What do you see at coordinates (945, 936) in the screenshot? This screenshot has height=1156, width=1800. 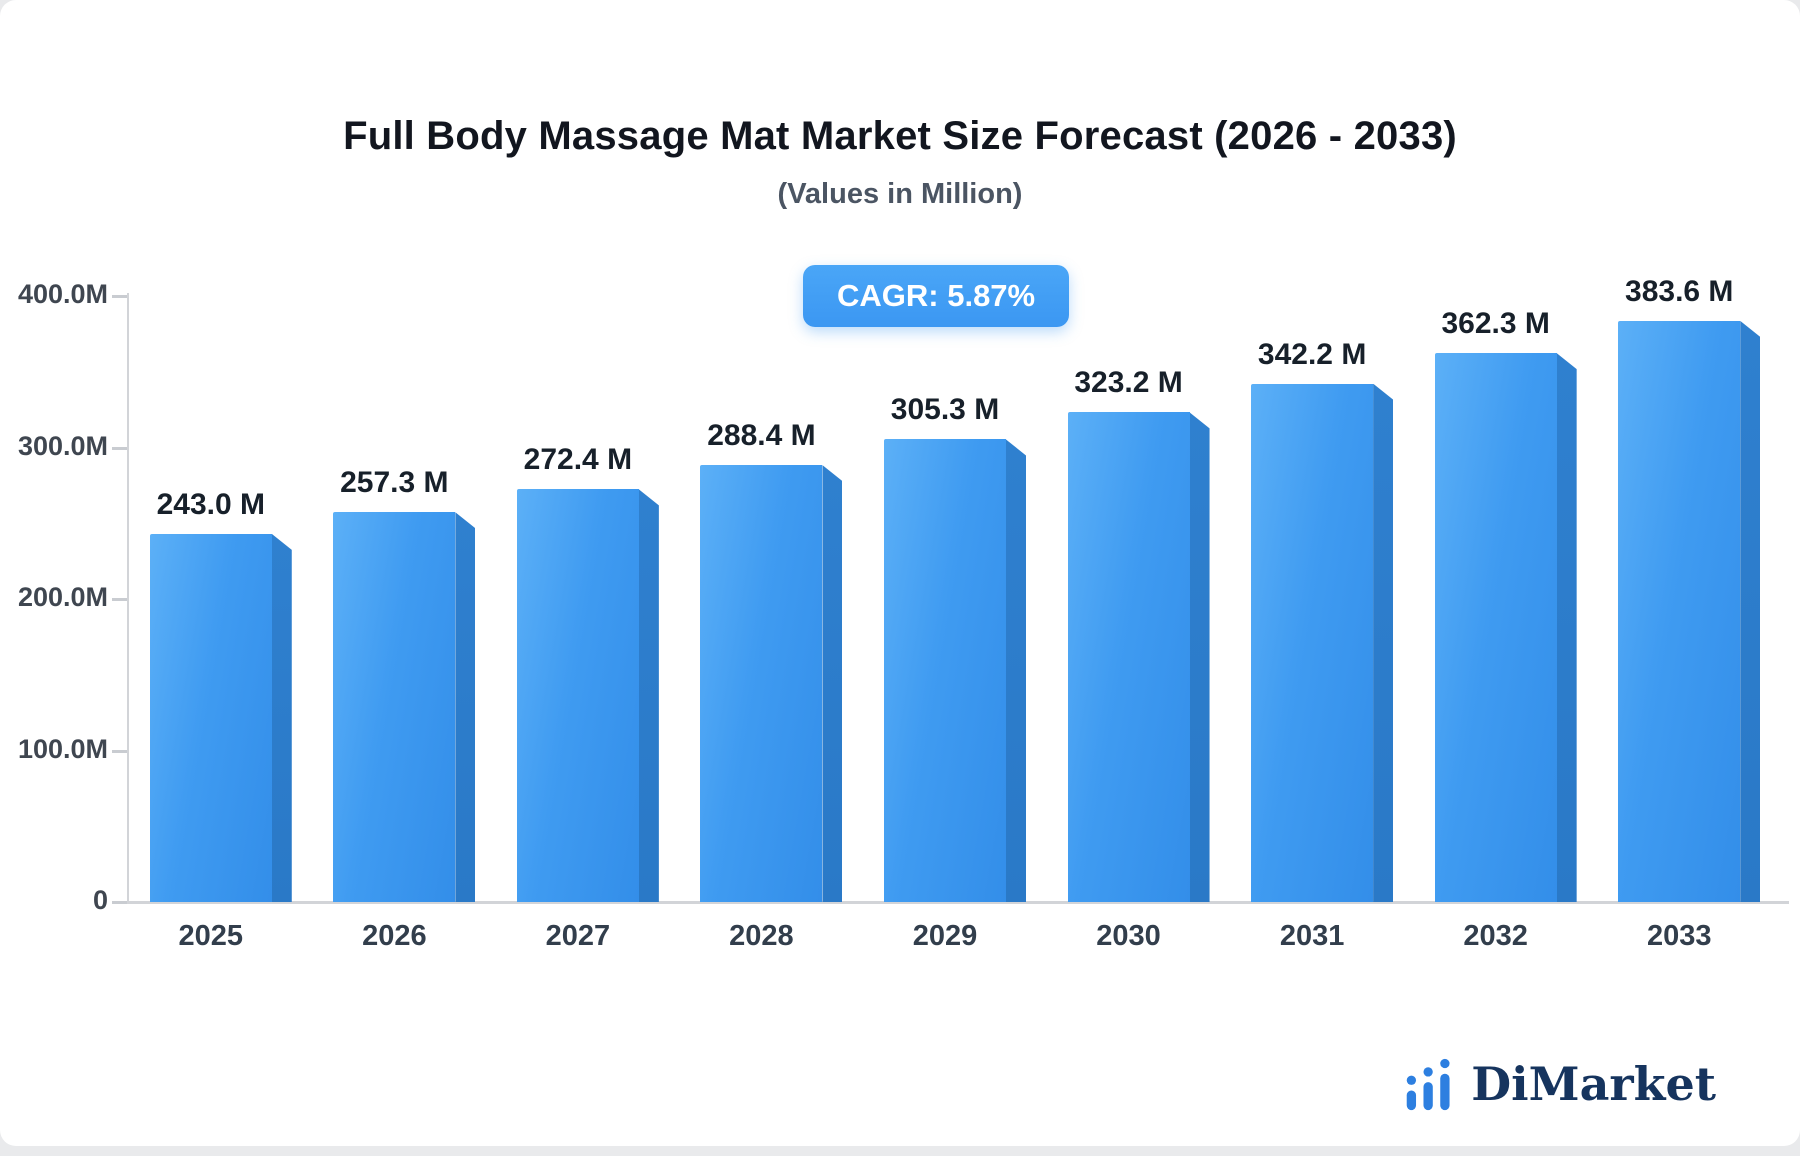 I see `x-axis-label: 2029` at bounding box center [945, 936].